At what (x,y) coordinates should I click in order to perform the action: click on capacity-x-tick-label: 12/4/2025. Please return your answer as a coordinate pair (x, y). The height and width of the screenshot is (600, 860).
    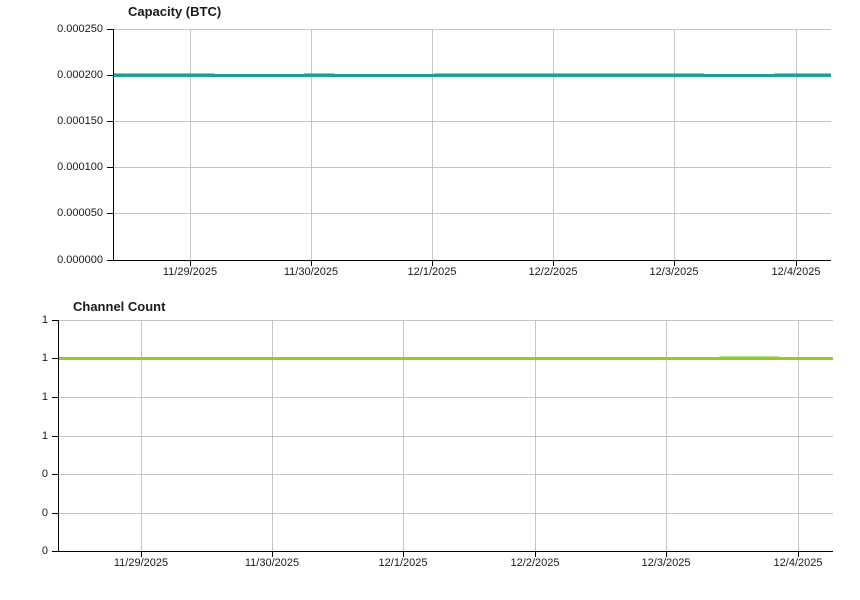
    Looking at the image, I should click on (796, 272).